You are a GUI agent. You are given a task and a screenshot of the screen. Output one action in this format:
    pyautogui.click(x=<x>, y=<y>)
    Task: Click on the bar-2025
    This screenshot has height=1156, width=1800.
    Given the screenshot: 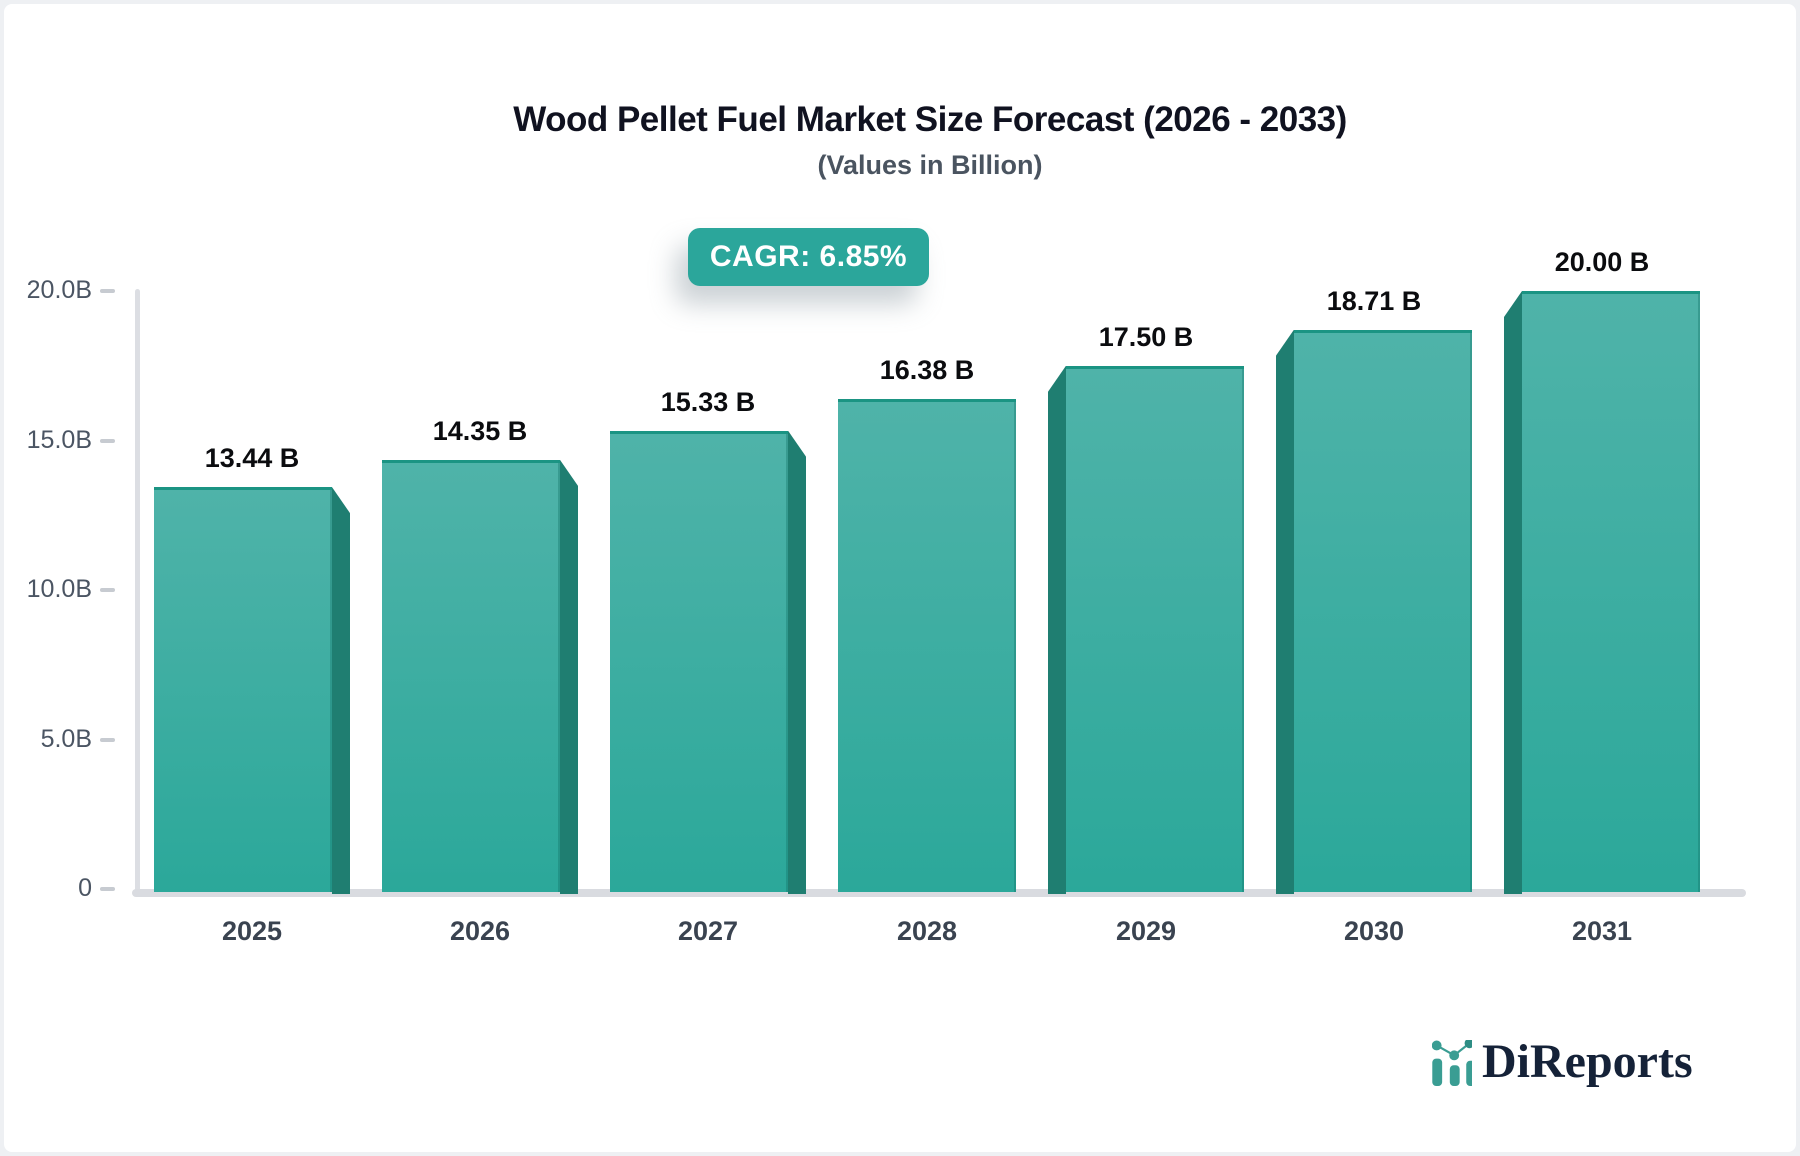 What is the action you would take?
    pyautogui.click(x=252, y=690)
    